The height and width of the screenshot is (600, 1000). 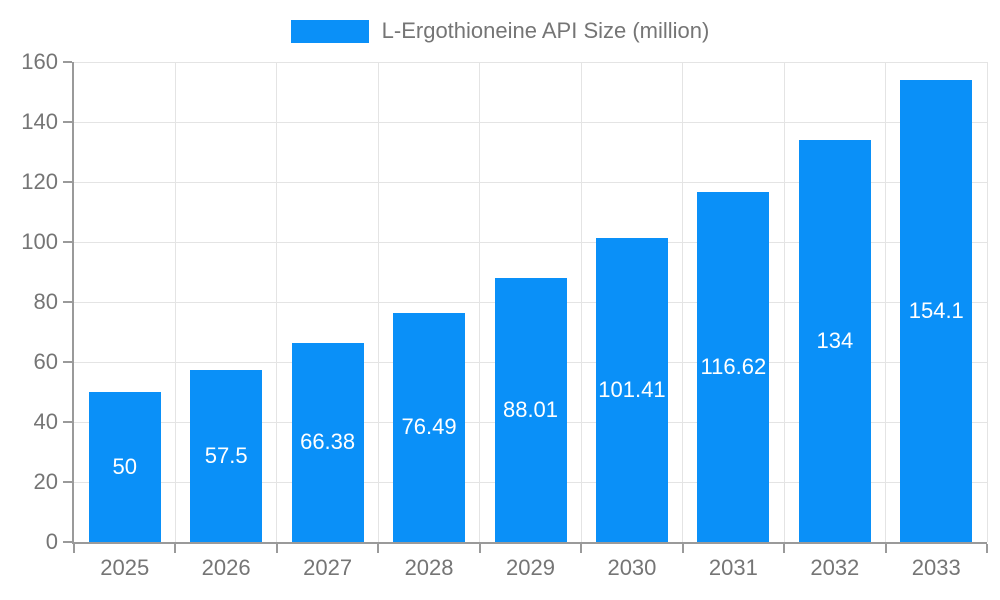 I want to click on y-axis-label: 100, so click(x=39, y=241).